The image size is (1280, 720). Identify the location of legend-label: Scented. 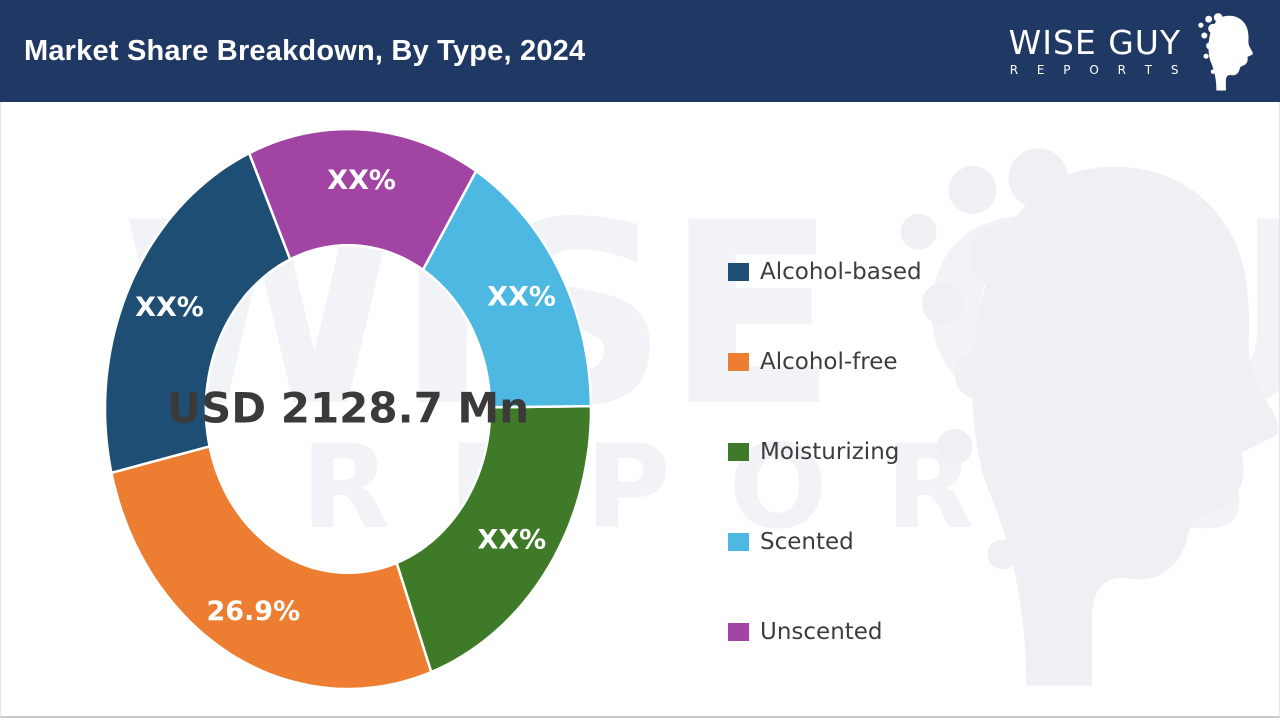
(807, 542).